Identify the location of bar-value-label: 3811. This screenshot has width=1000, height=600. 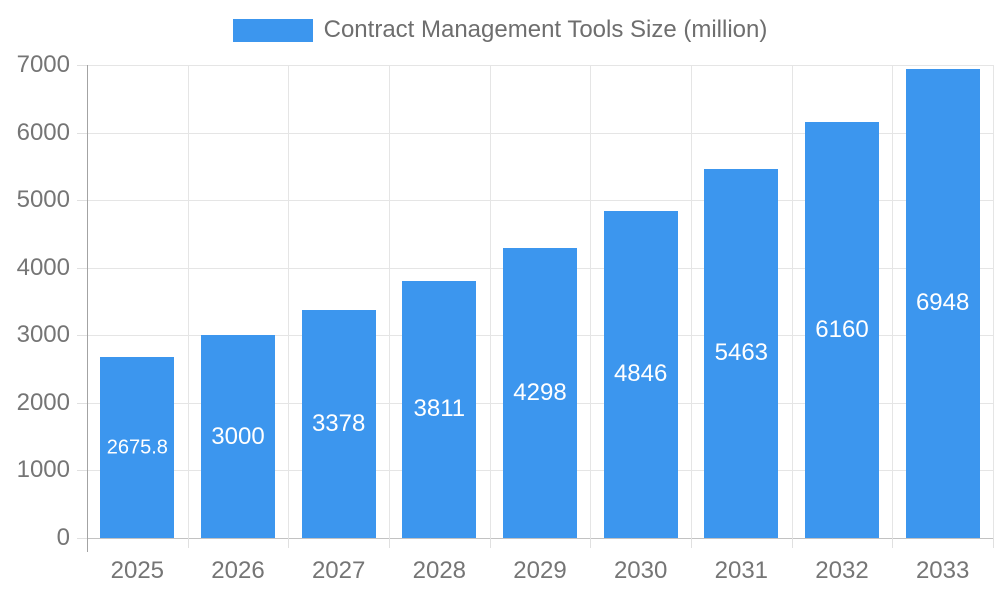
(439, 409).